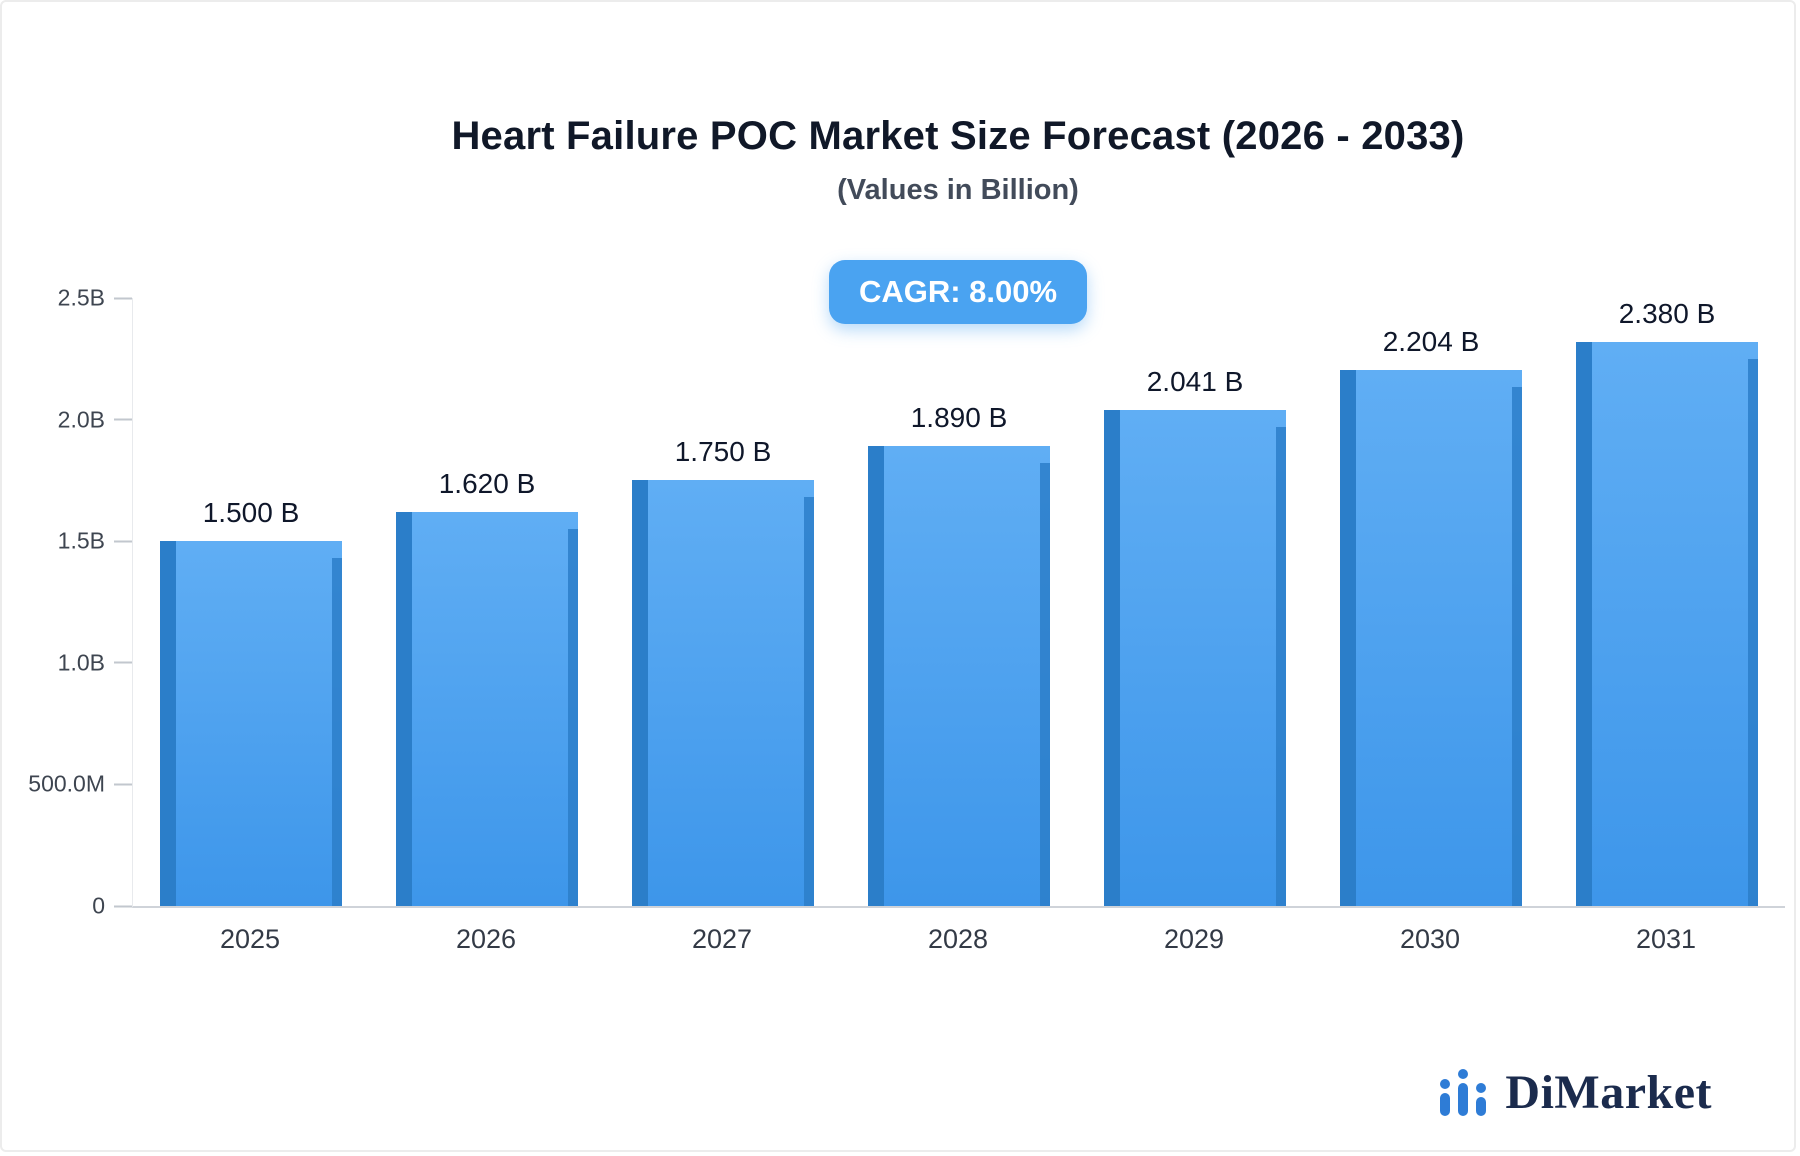 The width and height of the screenshot is (1800, 1156). What do you see at coordinates (723, 452) in the screenshot?
I see `bar-value-label: 1.750 B` at bounding box center [723, 452].